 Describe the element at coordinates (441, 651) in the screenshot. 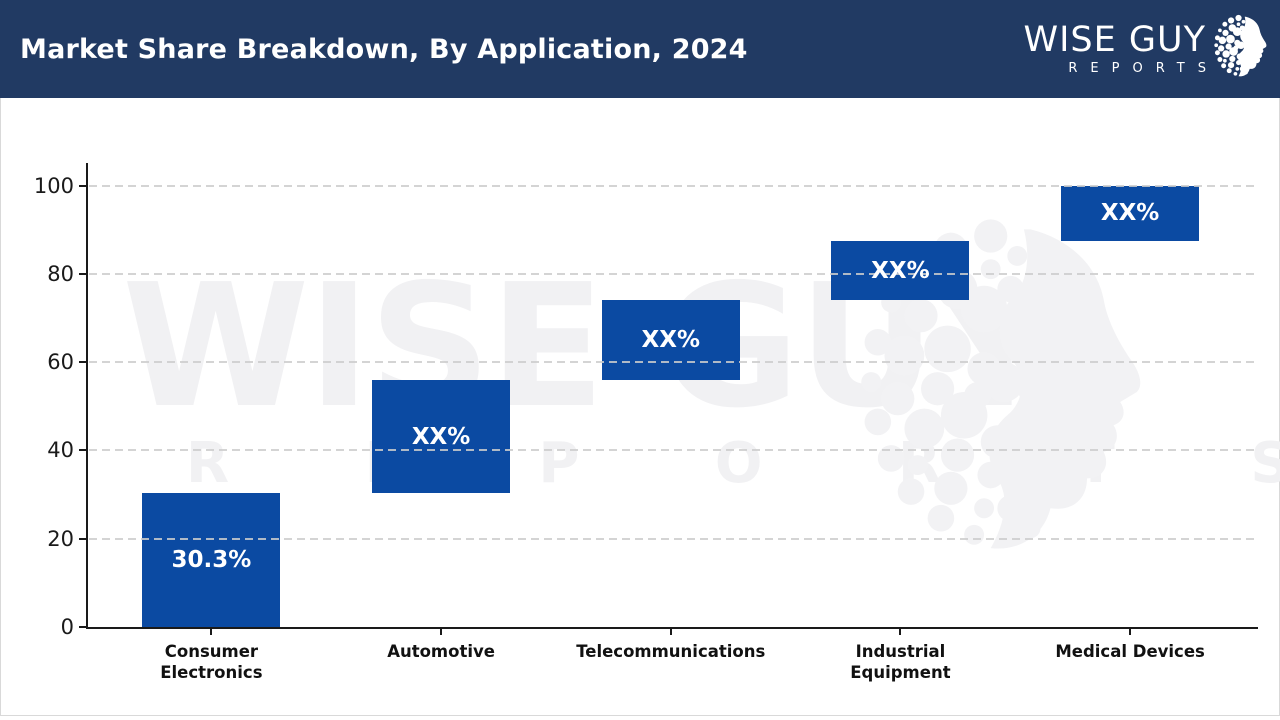

I see `x-tick-label: Automotive` at that location.